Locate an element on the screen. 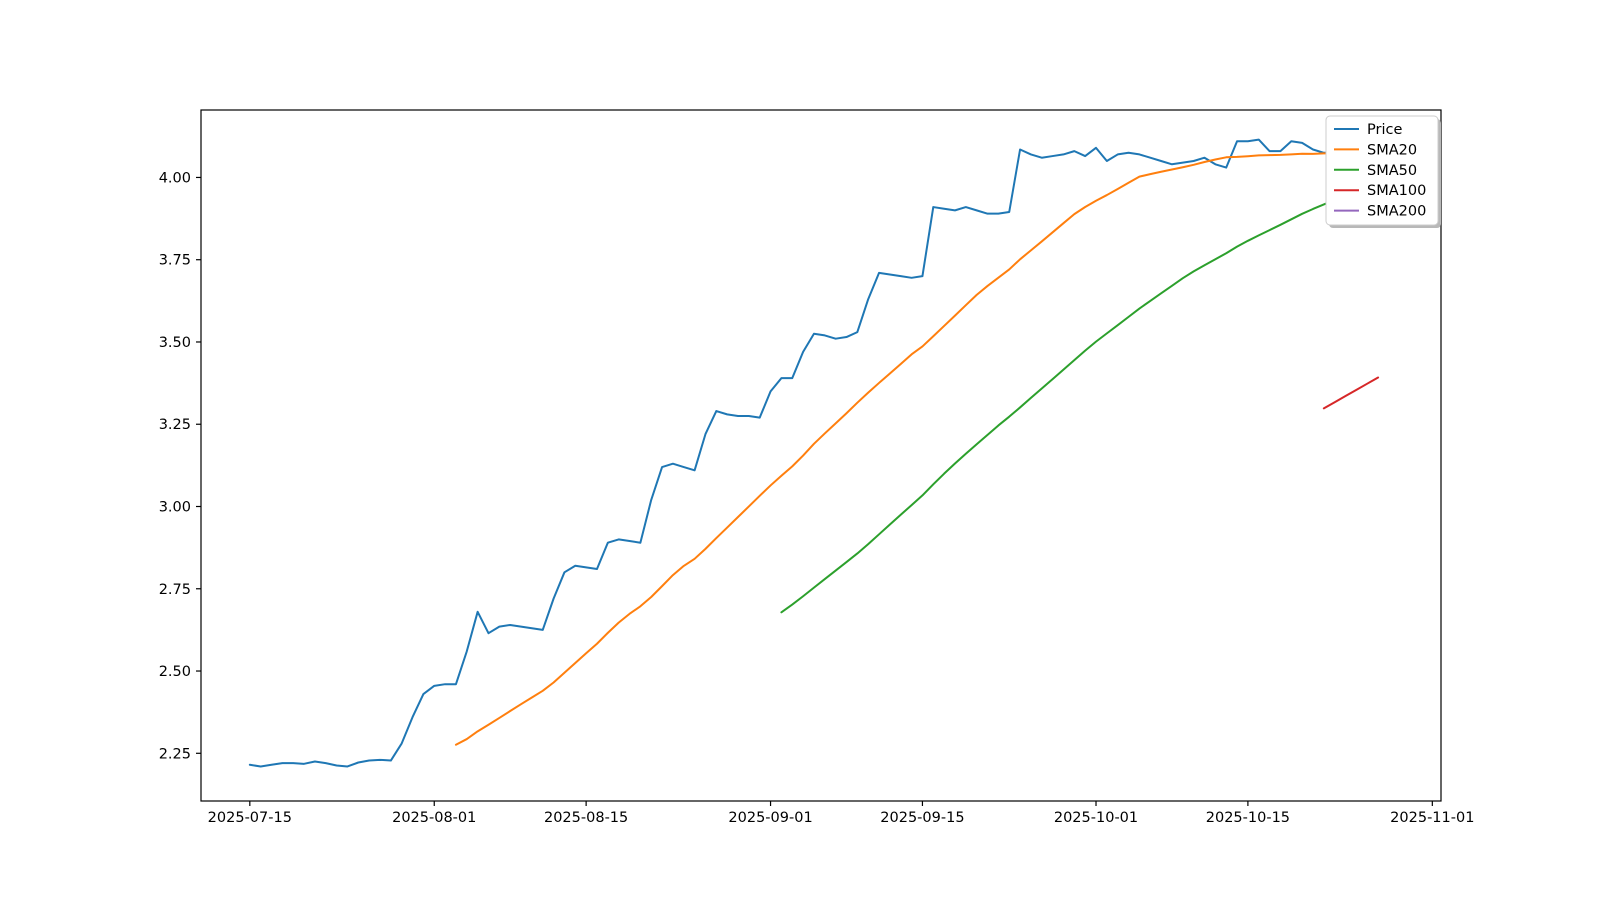  legend-label-sma200: SMA200 is located at coordinates (1396, 212).